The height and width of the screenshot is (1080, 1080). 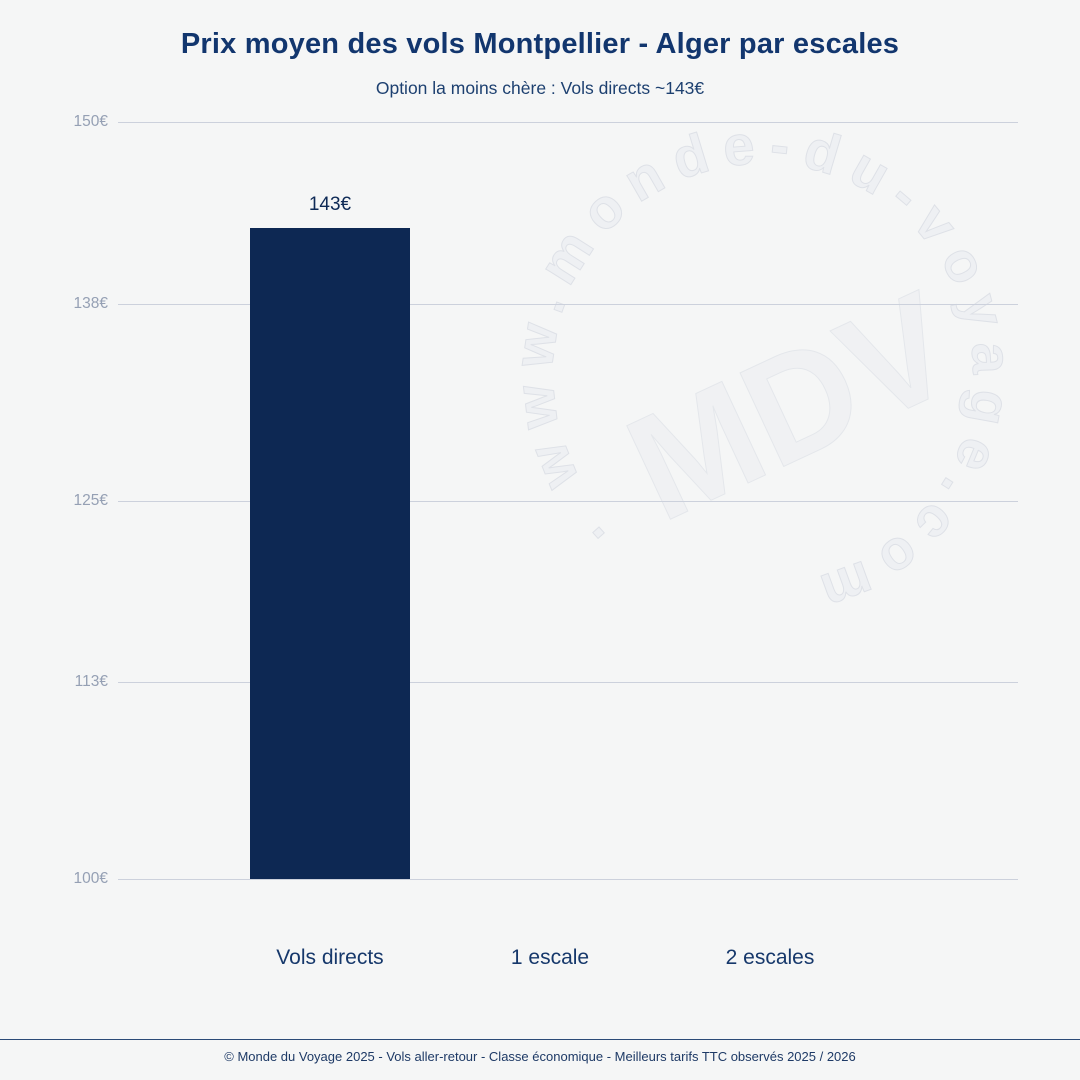 I want to click on x-axis-label-1-escale: 1 escale, so click(x=550, y=957).